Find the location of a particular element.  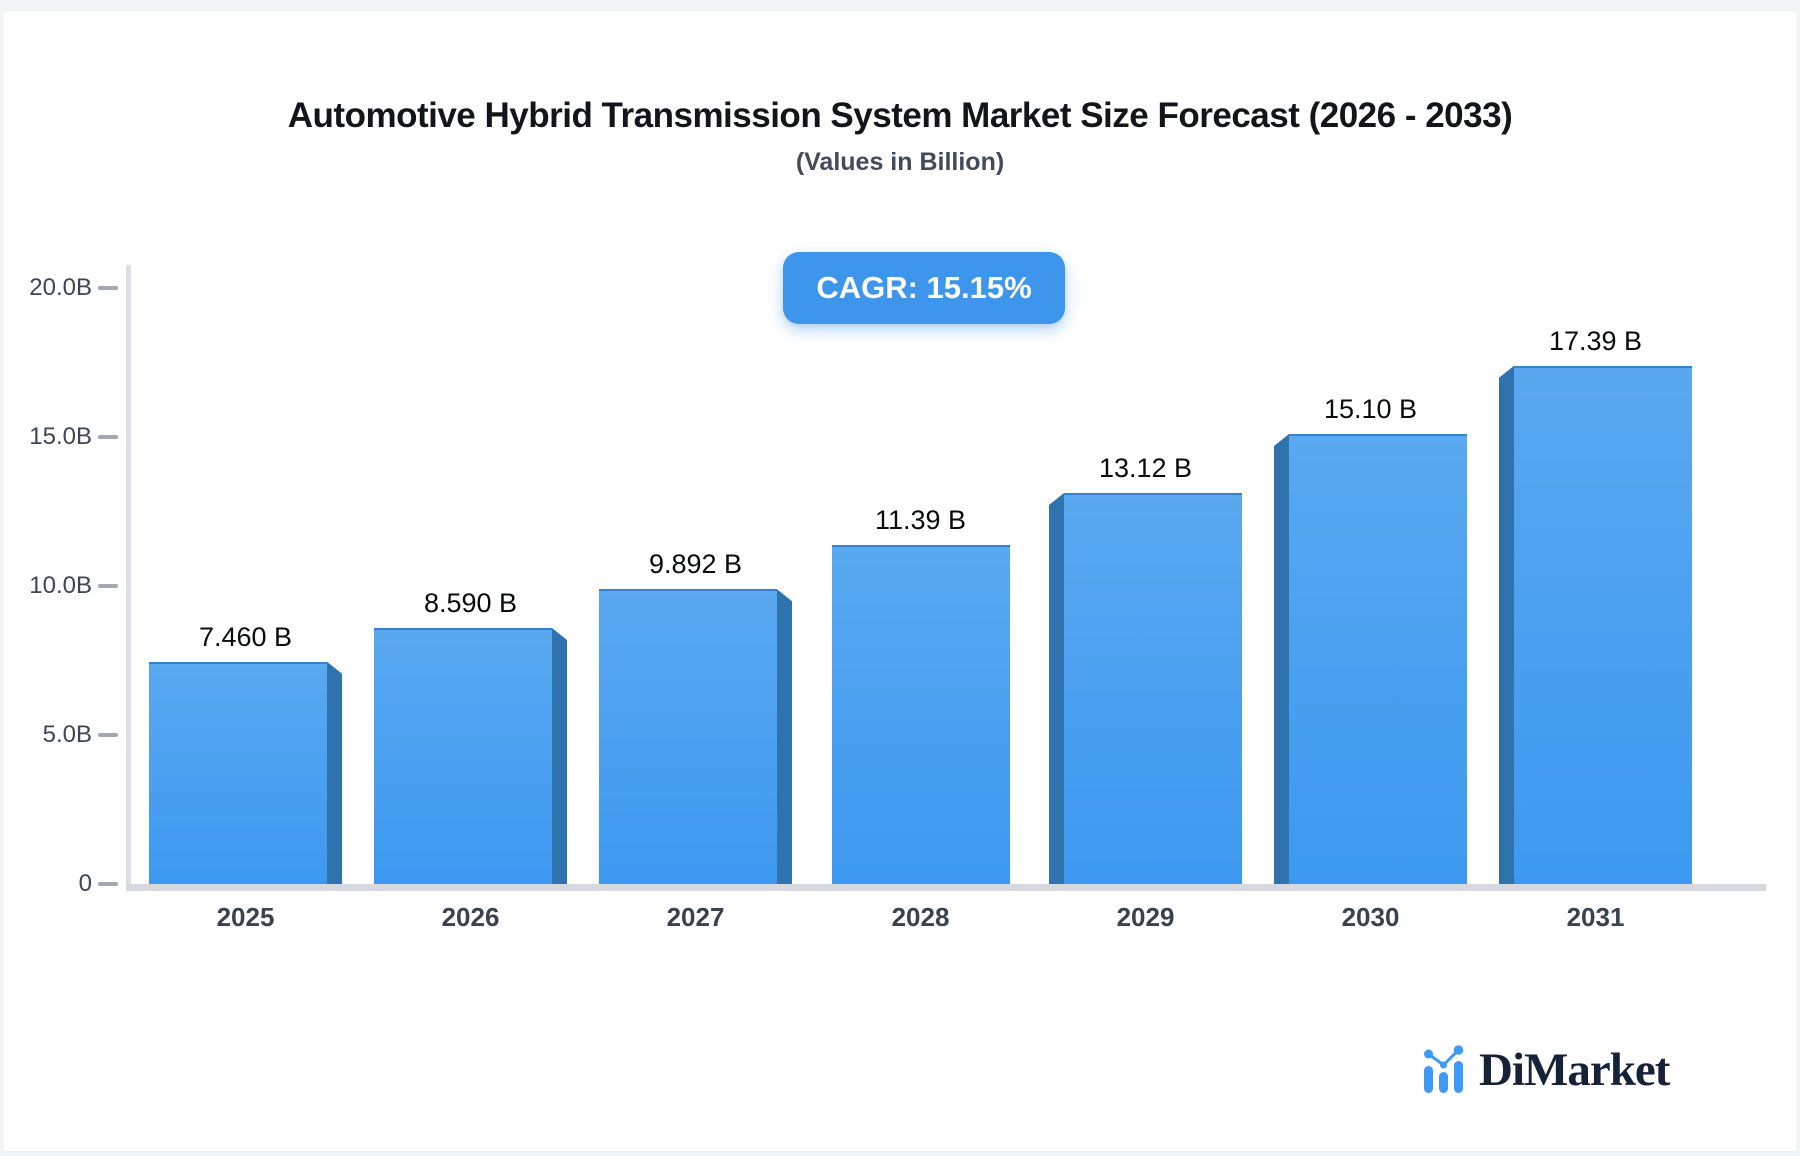

x-axis-label-2025: 2025 is located at coordinates (245, 917).